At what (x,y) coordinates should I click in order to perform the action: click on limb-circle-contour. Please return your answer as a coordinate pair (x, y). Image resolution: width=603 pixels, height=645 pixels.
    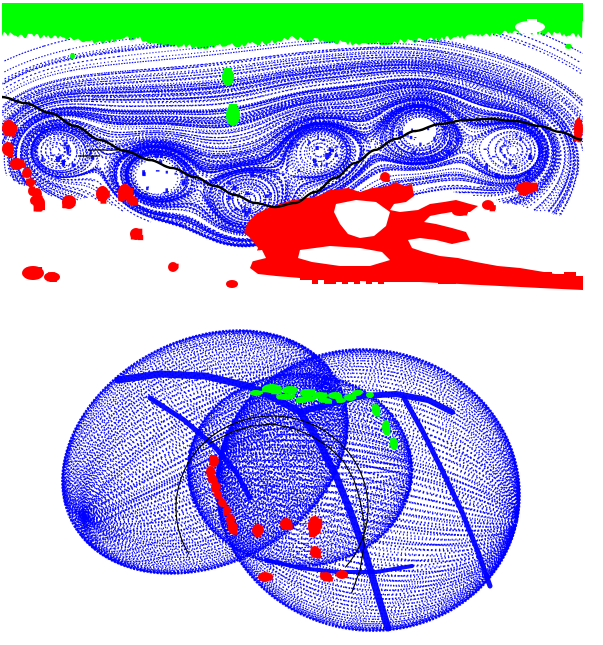
    Looking at the image, I should click on (272, 491).